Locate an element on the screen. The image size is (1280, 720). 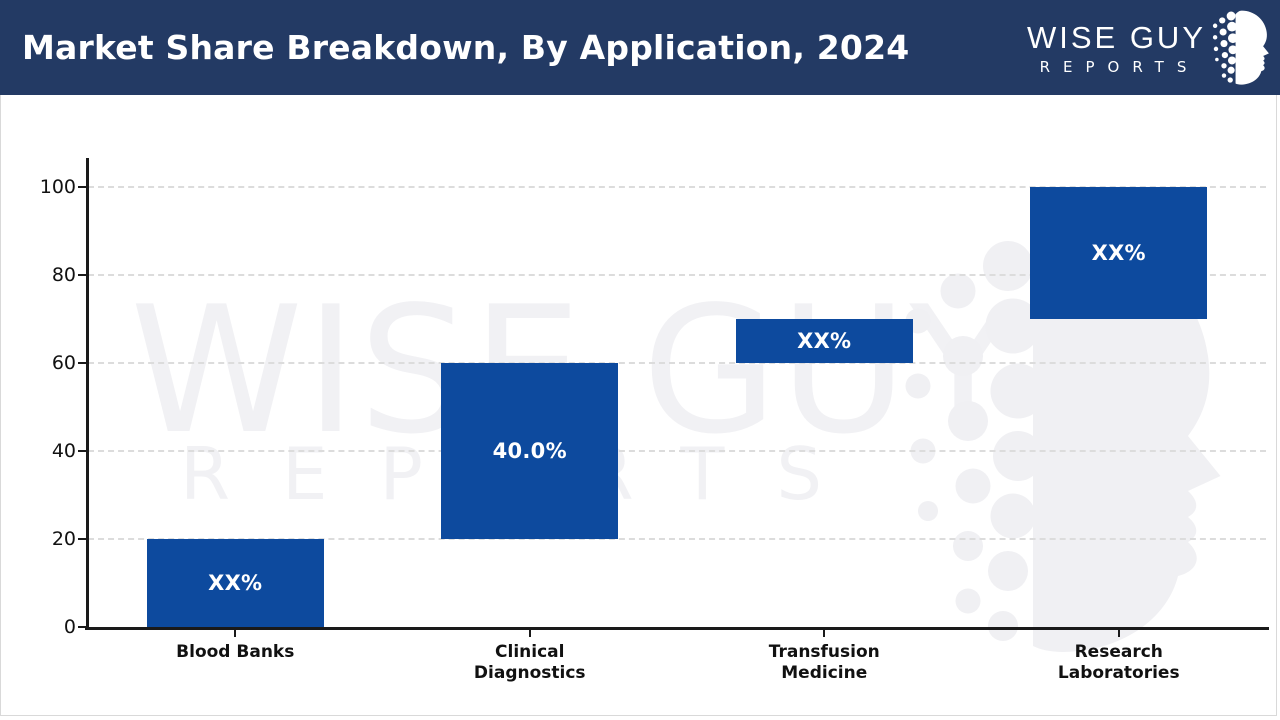
x-category-label-line: Clinical is located at coordinates (530, 652).